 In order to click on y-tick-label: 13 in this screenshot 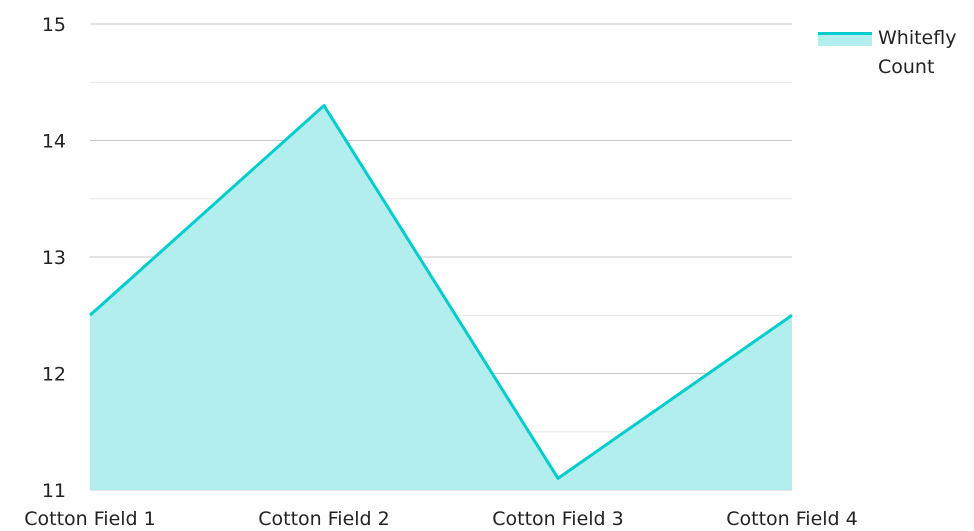, I will do `click(54, 258)`.